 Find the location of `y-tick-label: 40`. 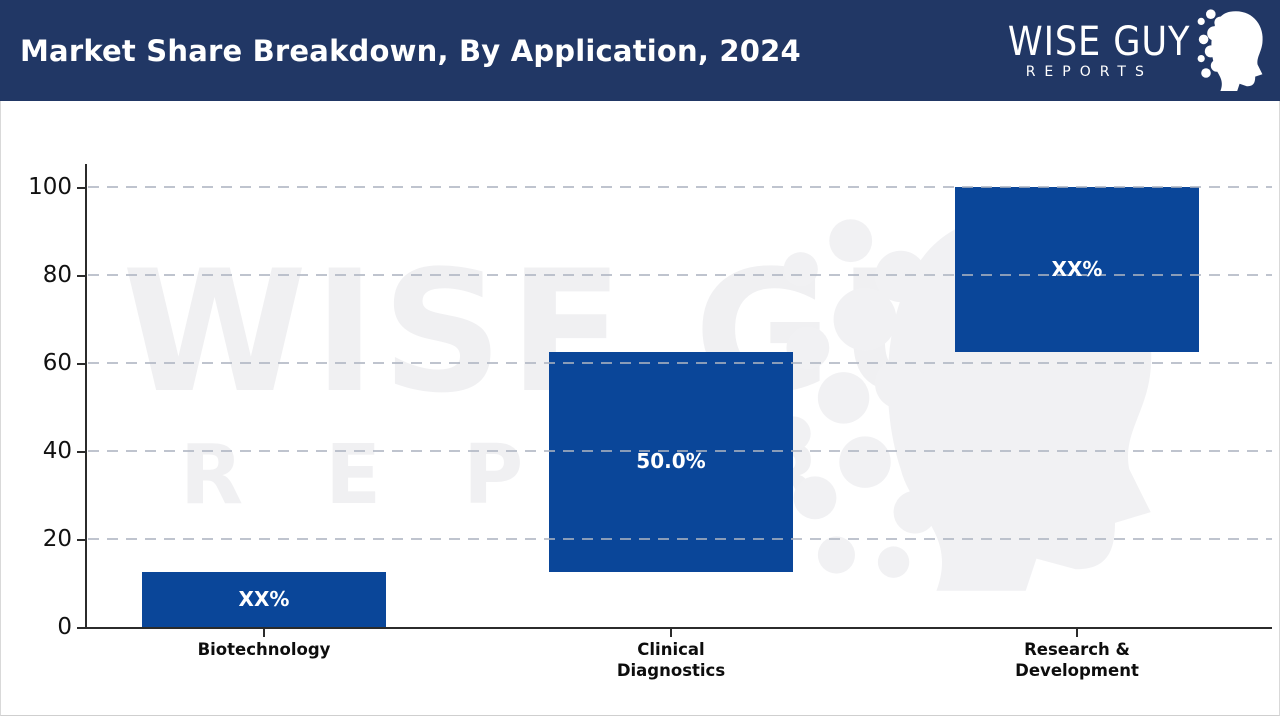

y-tick-label: 40 is located at coordinates (57, 451).